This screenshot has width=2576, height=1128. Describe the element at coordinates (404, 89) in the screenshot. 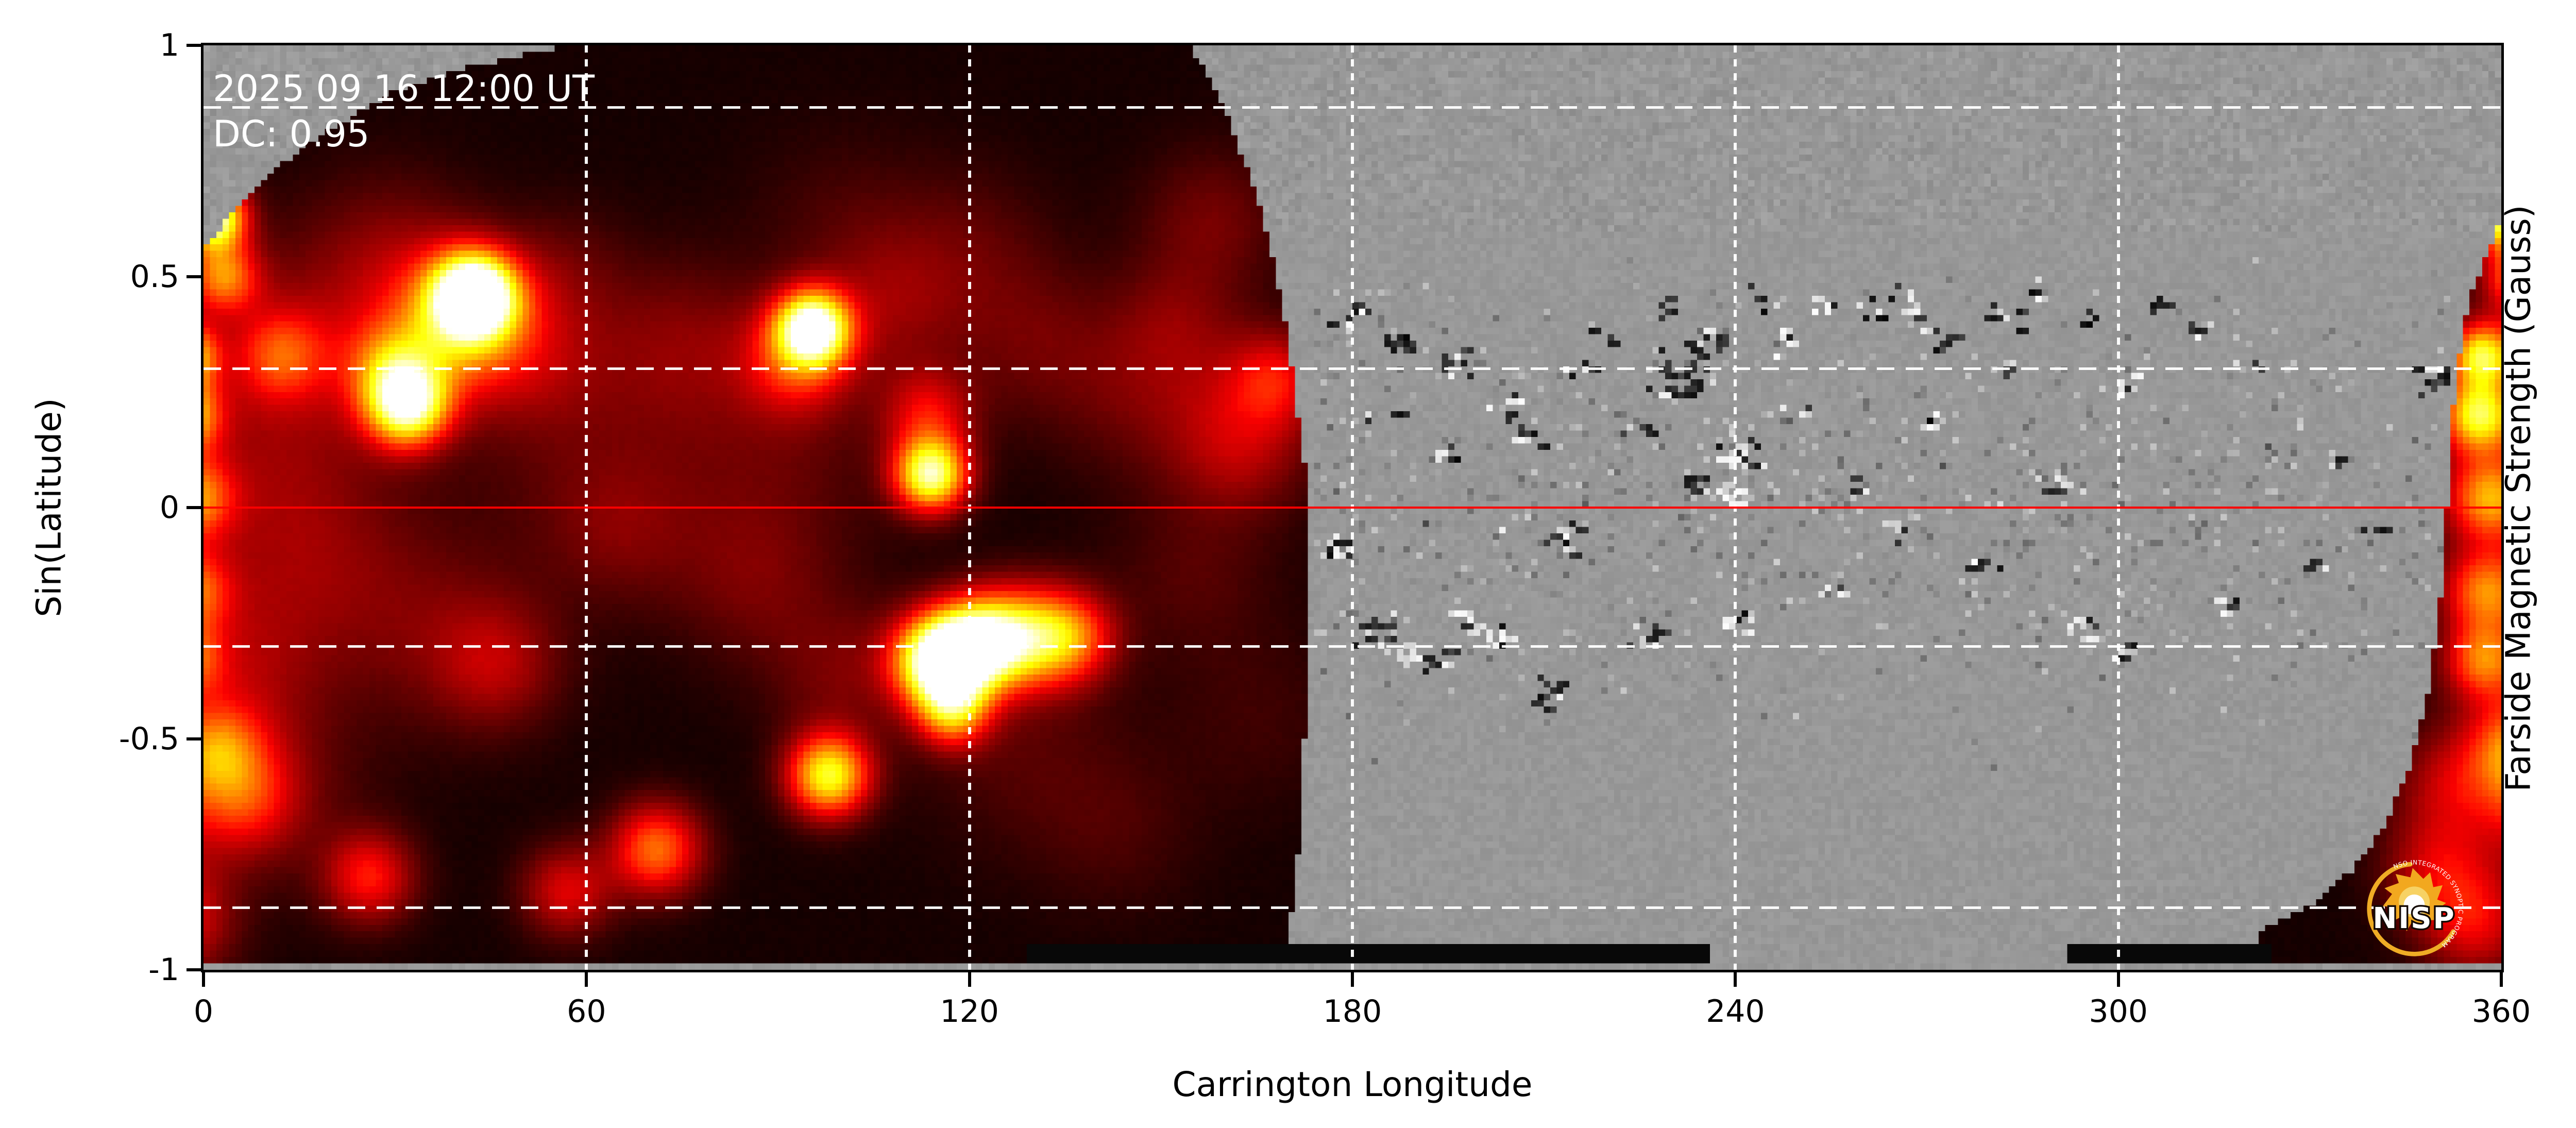

I see `datetime-label: 2025 09 16 12:00 UT` at that location.